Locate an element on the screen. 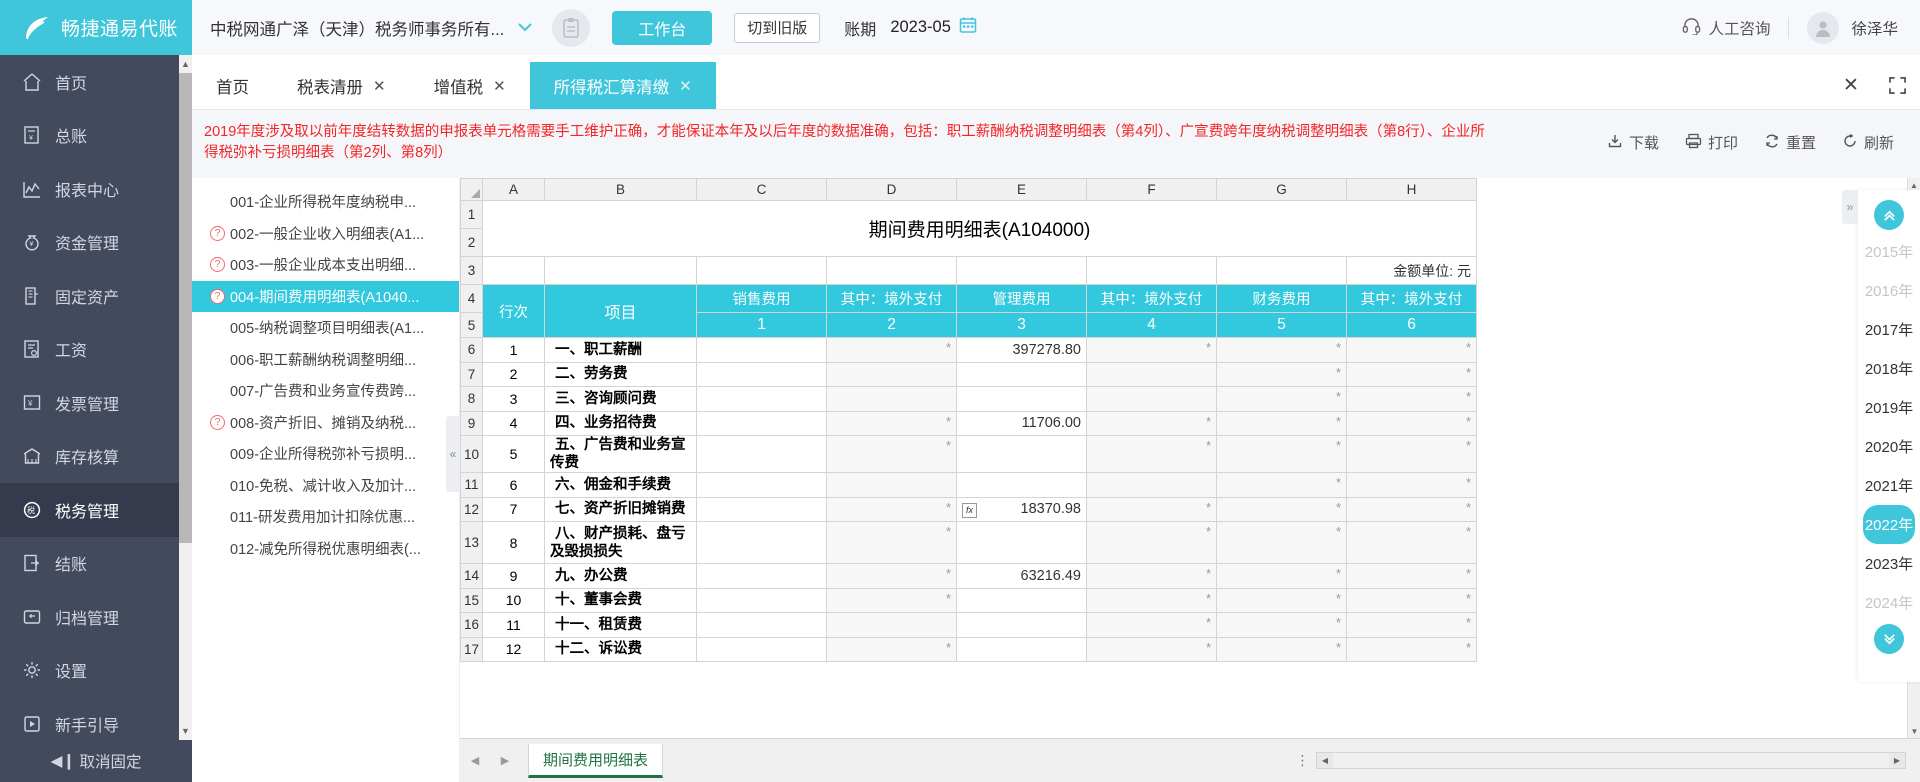  item-name-cell: 一、职工薪酬 is located at coordinates (620, 350).